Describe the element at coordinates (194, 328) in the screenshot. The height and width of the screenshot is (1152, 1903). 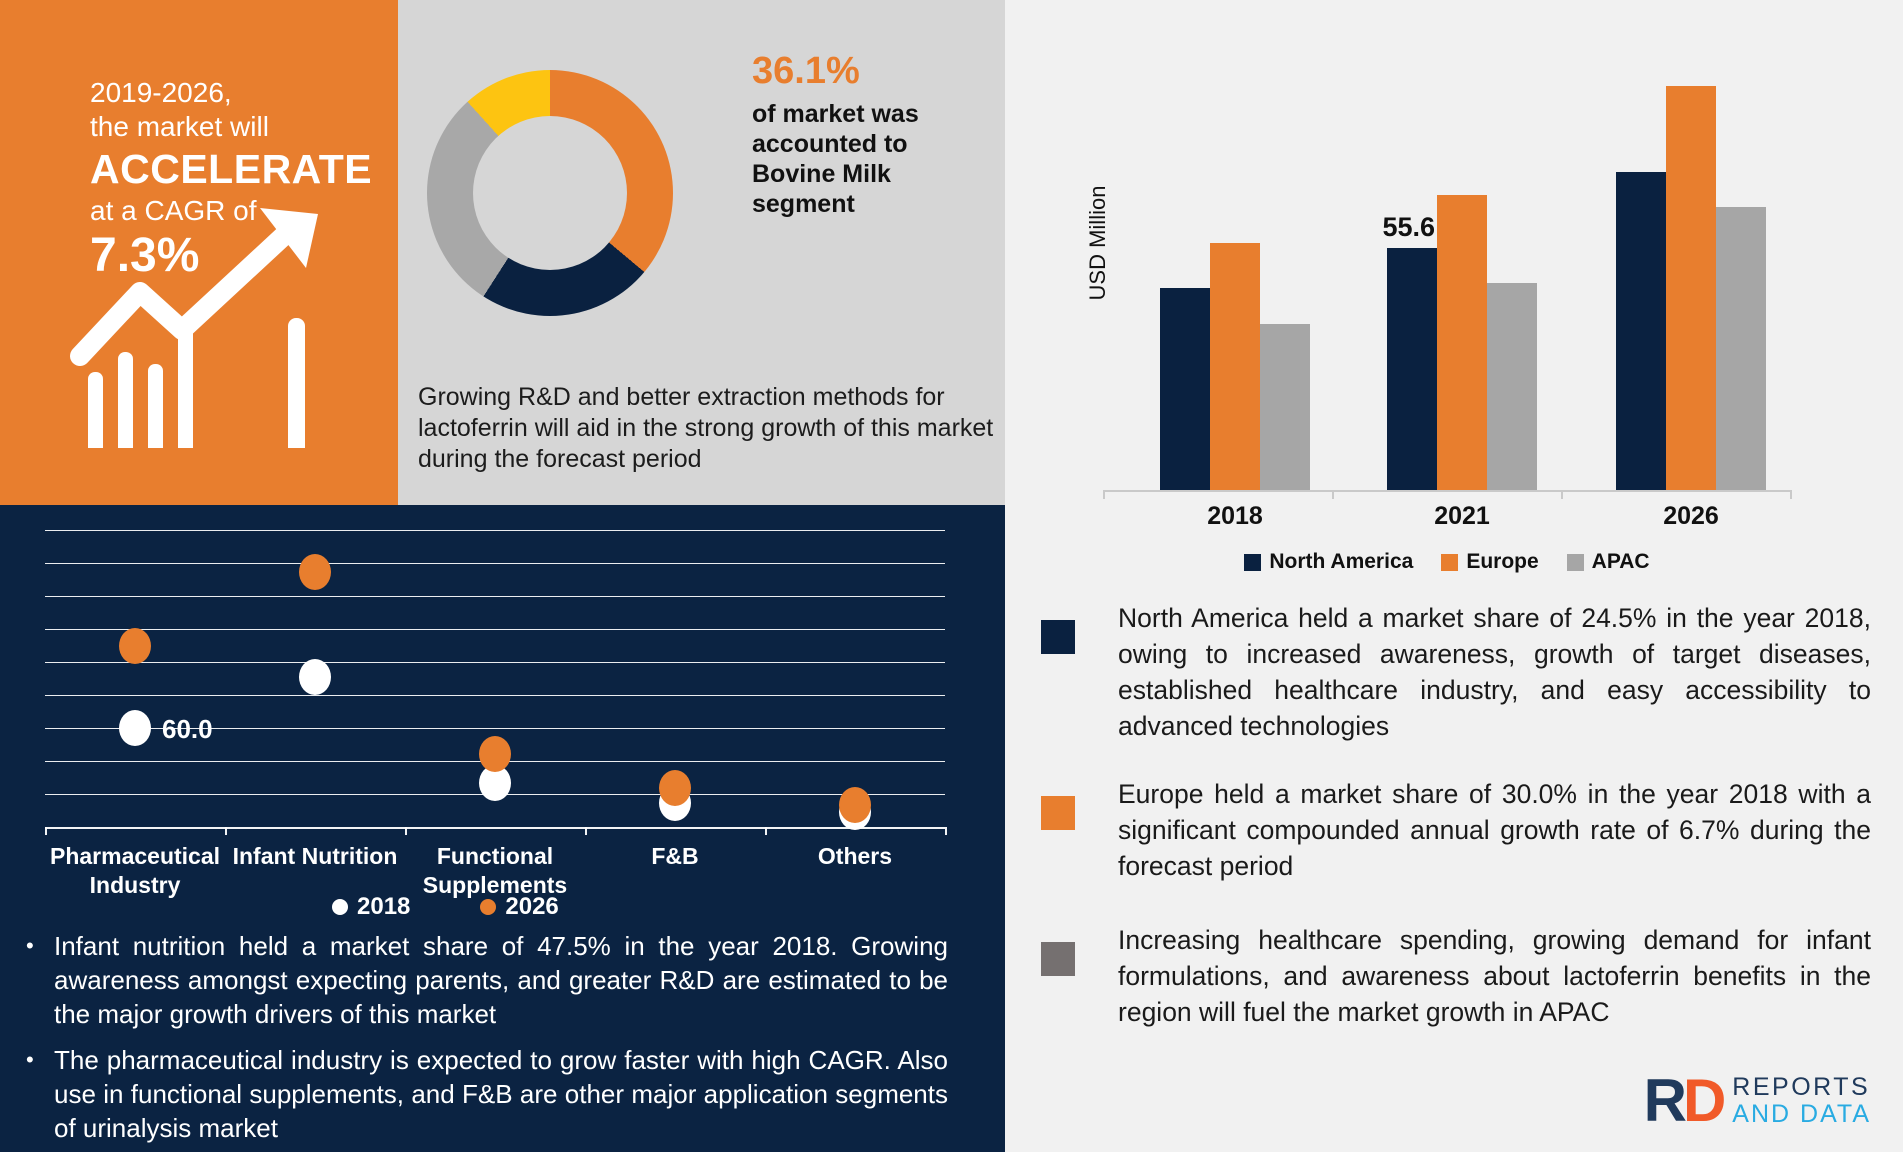
I see `growth-arrow-icon` at that location.